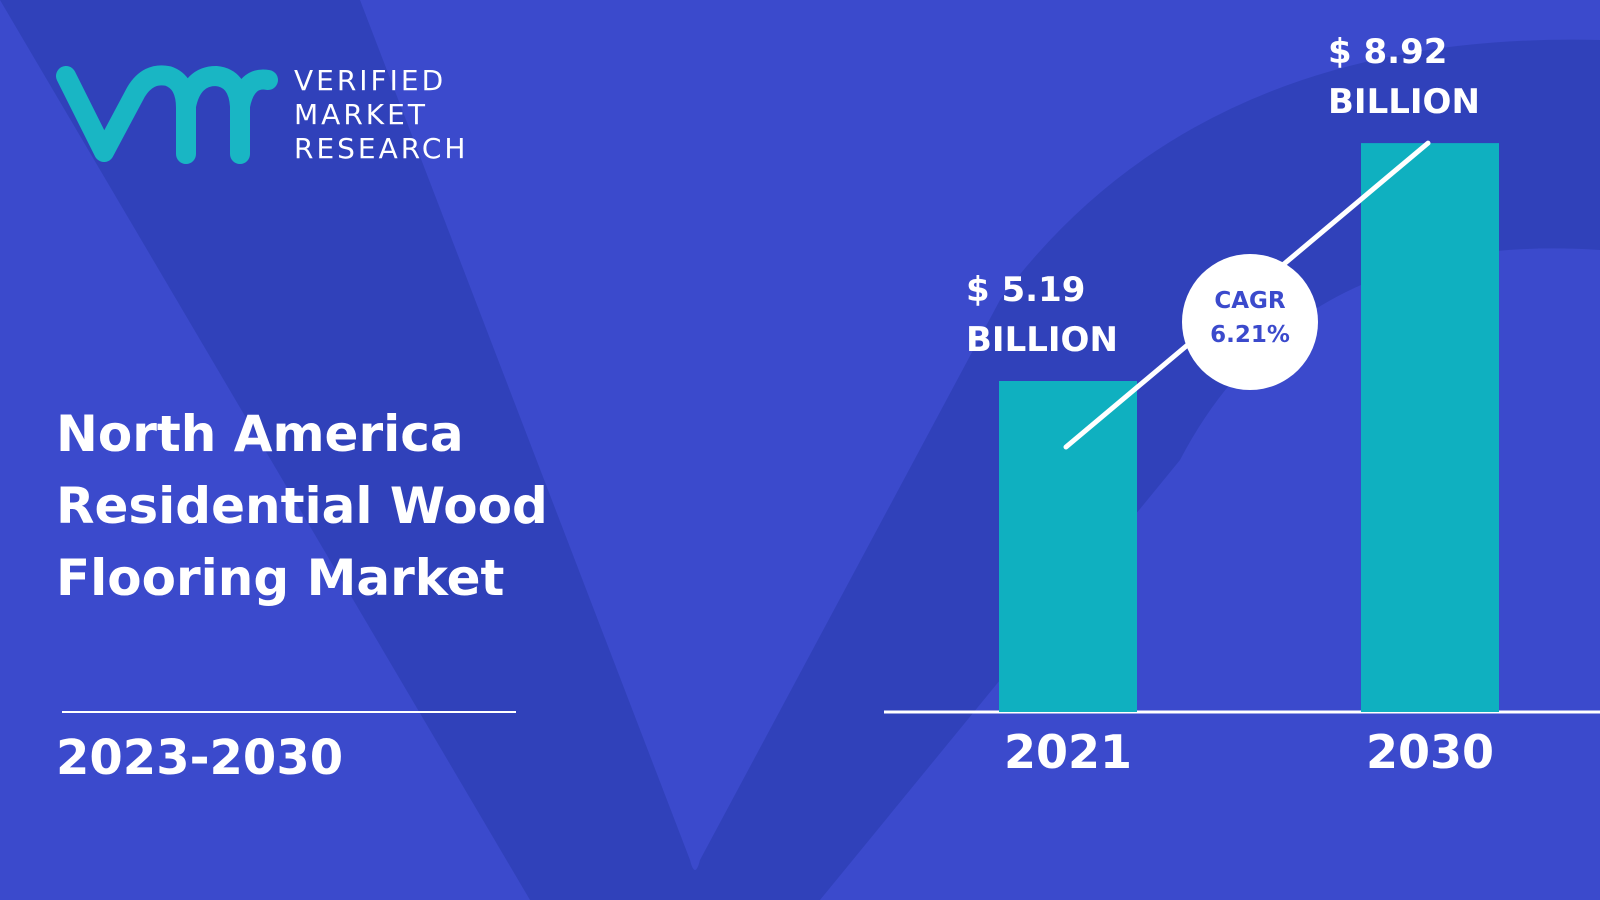  I want to click on cagr-label: CAGR, so click(1250, 301).